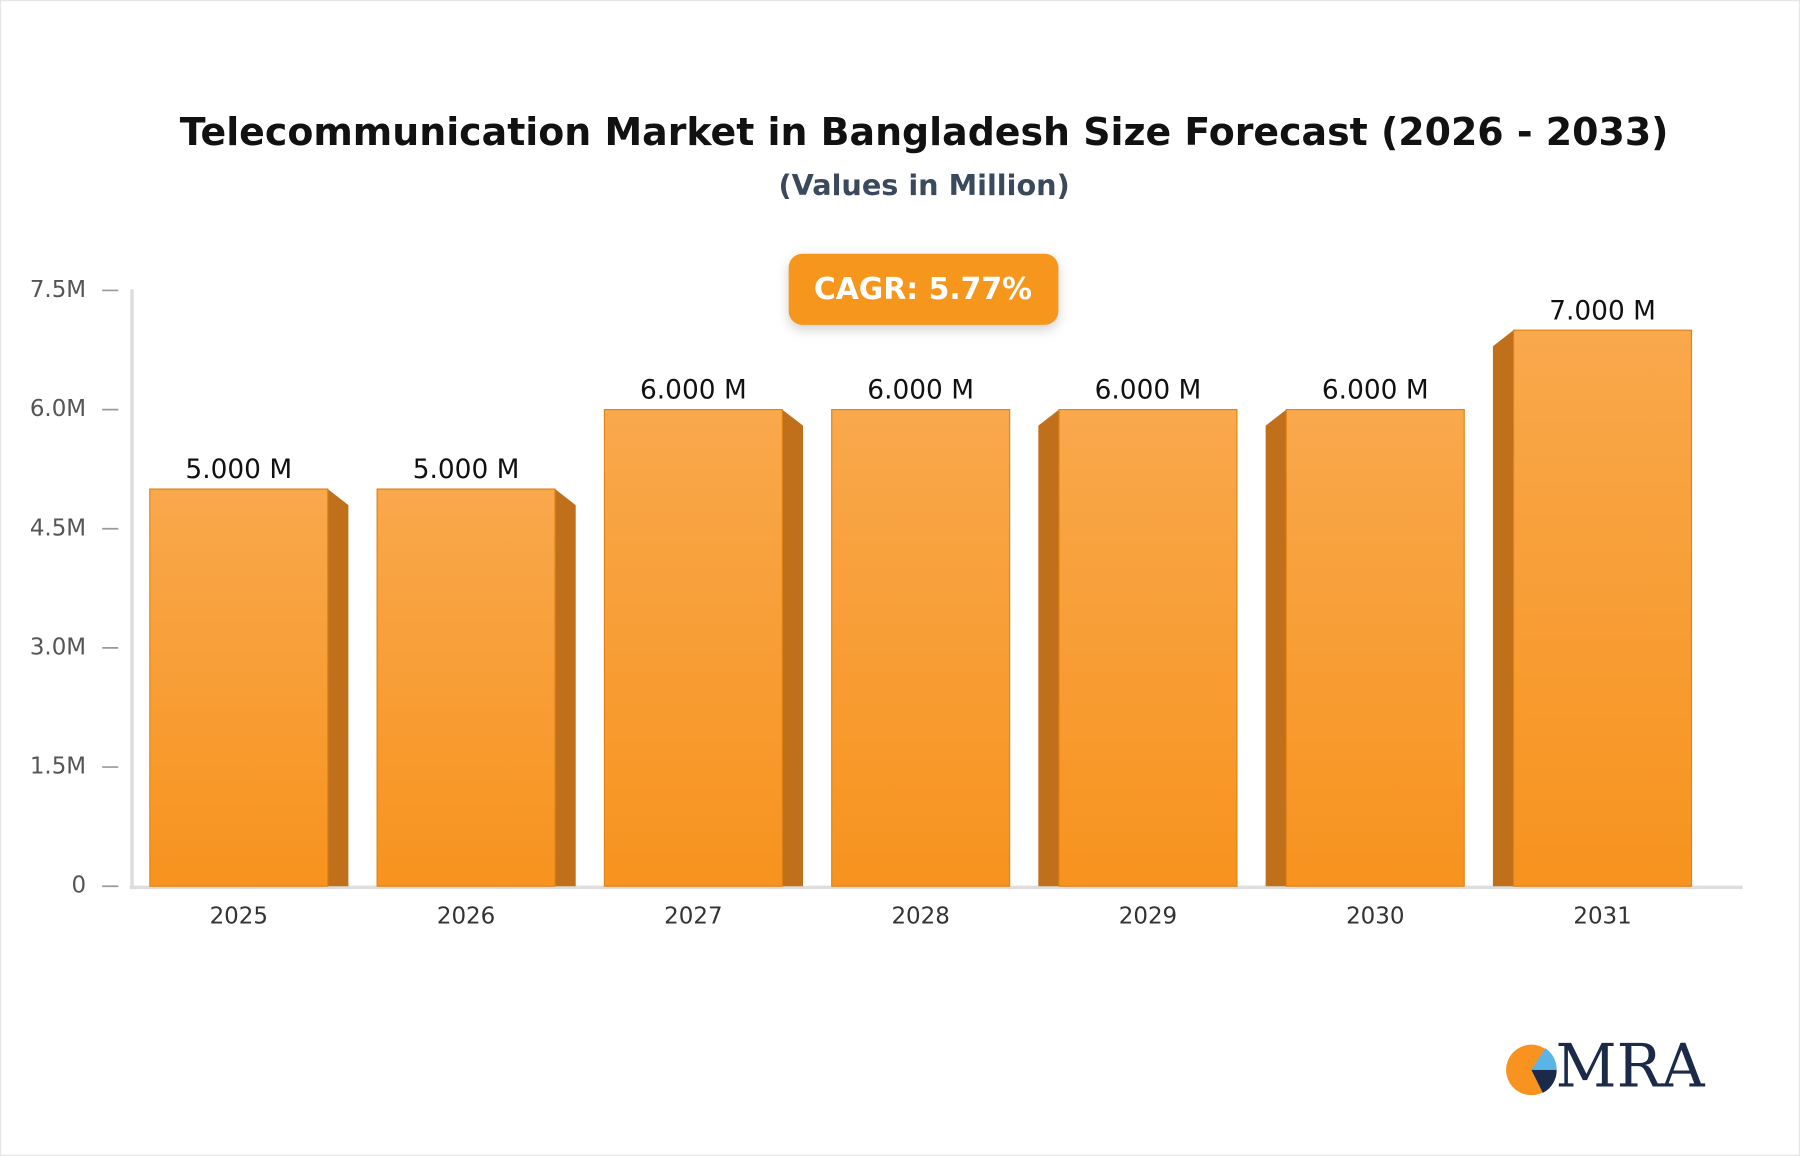 The height and width of the screenshot is (1156, 1800). I want to click on x-tick-label: 2029, so click(1148, 917).